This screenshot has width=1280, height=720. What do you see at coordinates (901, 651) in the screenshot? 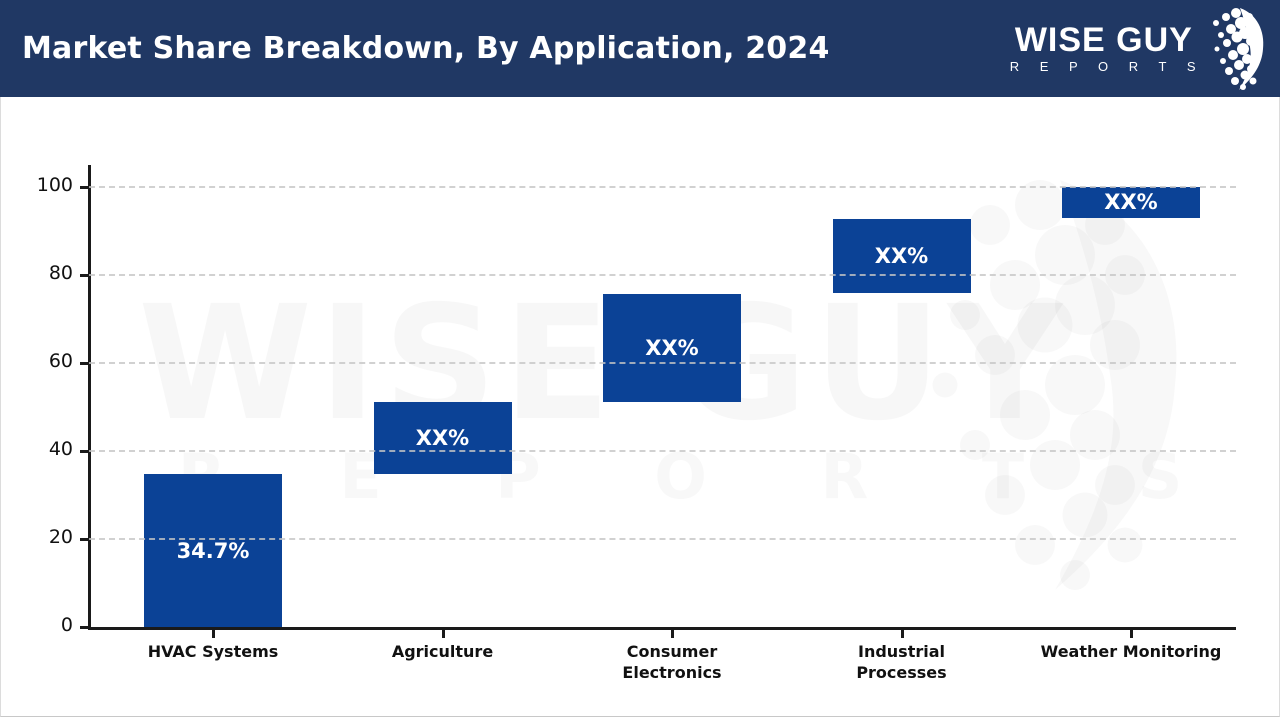
I see `x-label-line: Industrial` at bounding box center [901, 651].